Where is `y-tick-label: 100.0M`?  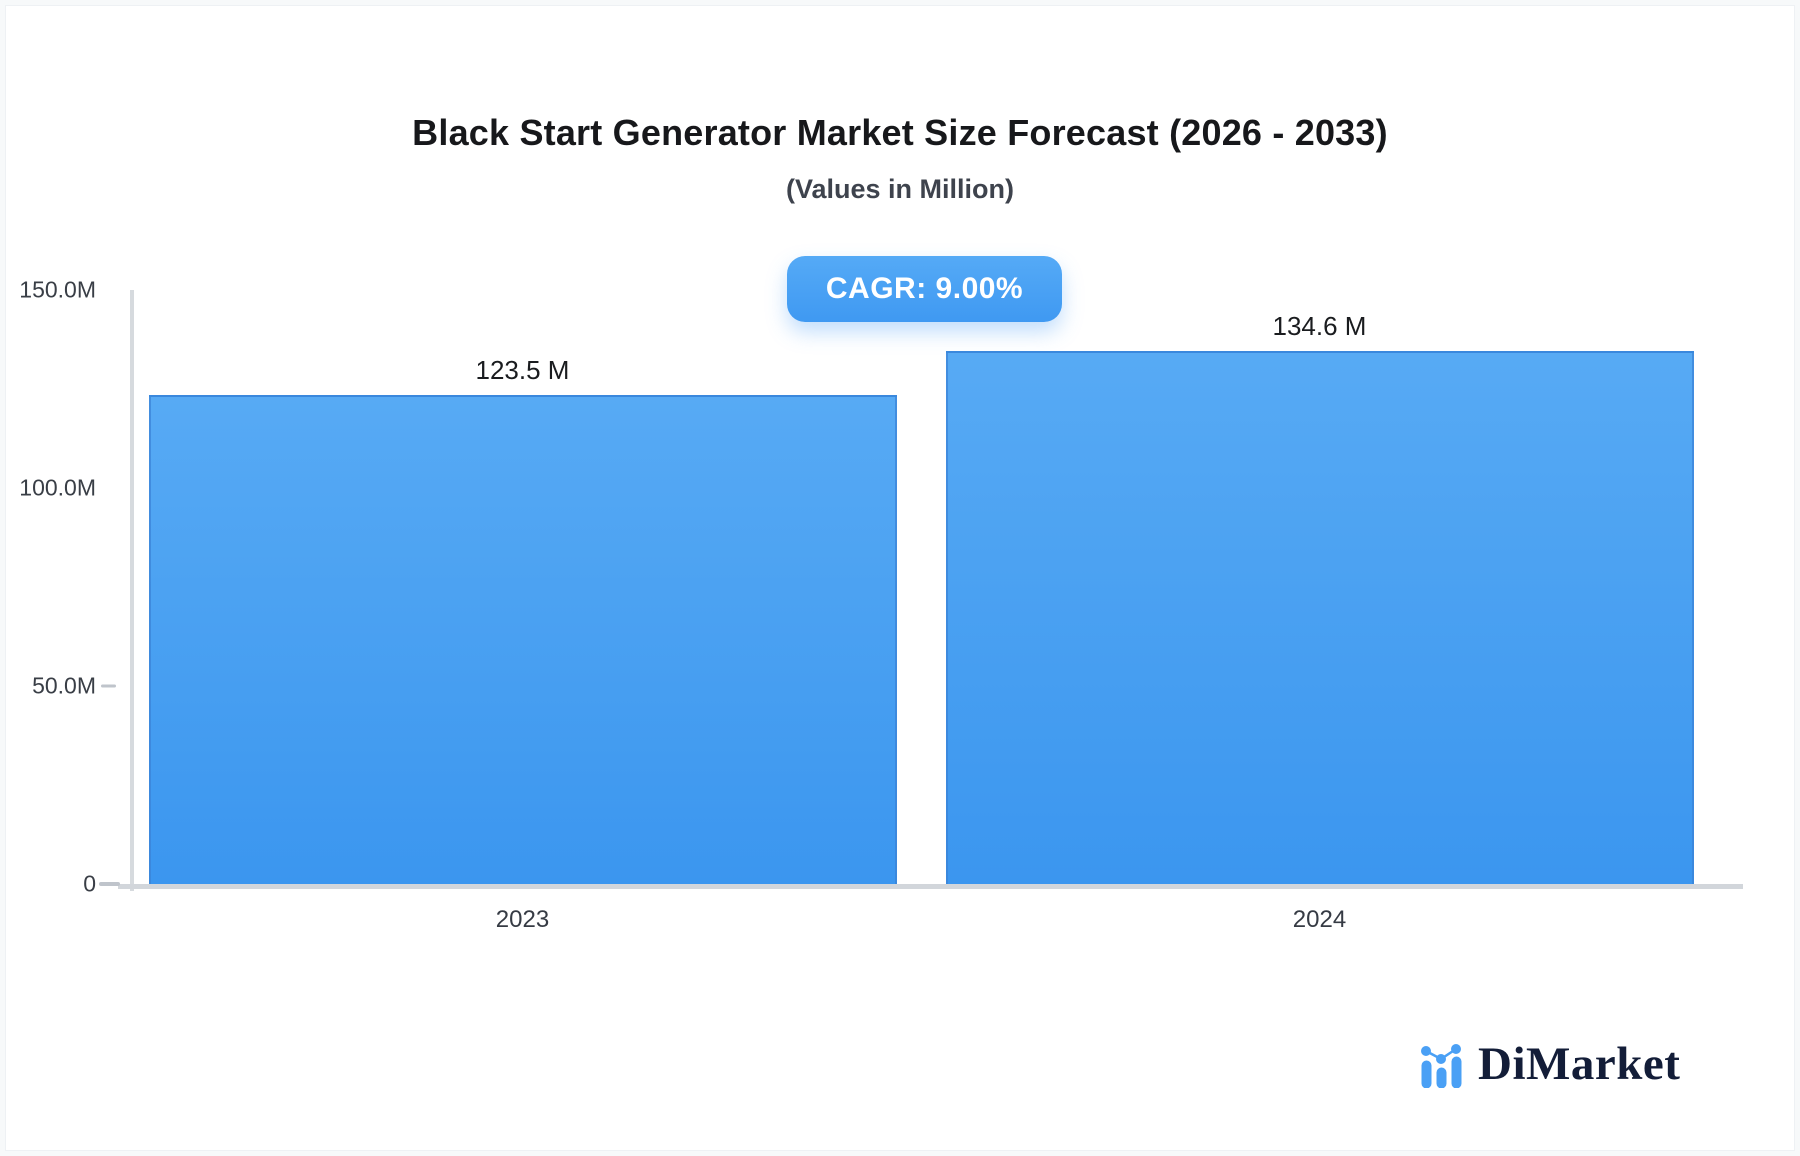
y-tick-label: 100.0M is located at coordinates (57, 487).